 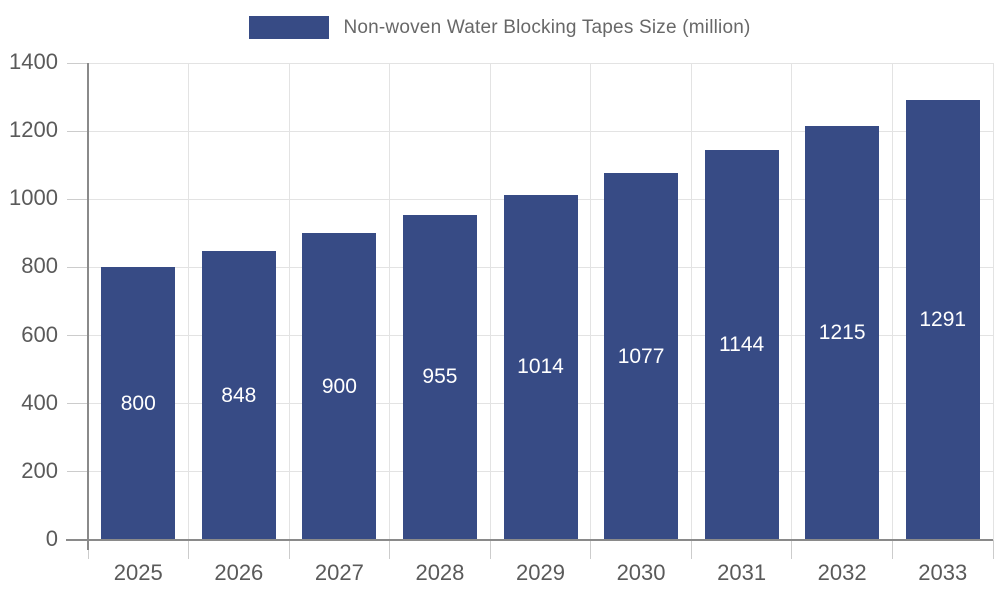 I want to click on bar-value-label: 1291, so click(x=943, y=320).